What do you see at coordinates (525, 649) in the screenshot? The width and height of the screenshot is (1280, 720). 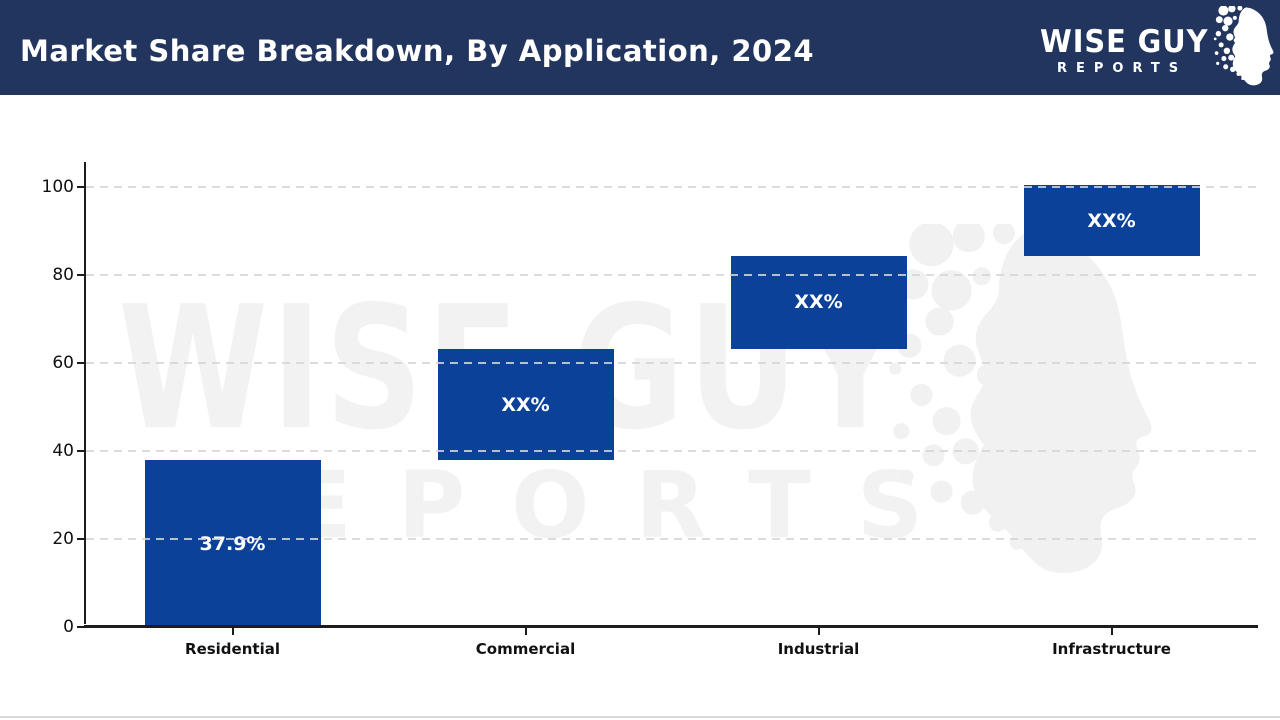 I see `x-category-label-commercial: Commercial` at bounding box center [525, 649].